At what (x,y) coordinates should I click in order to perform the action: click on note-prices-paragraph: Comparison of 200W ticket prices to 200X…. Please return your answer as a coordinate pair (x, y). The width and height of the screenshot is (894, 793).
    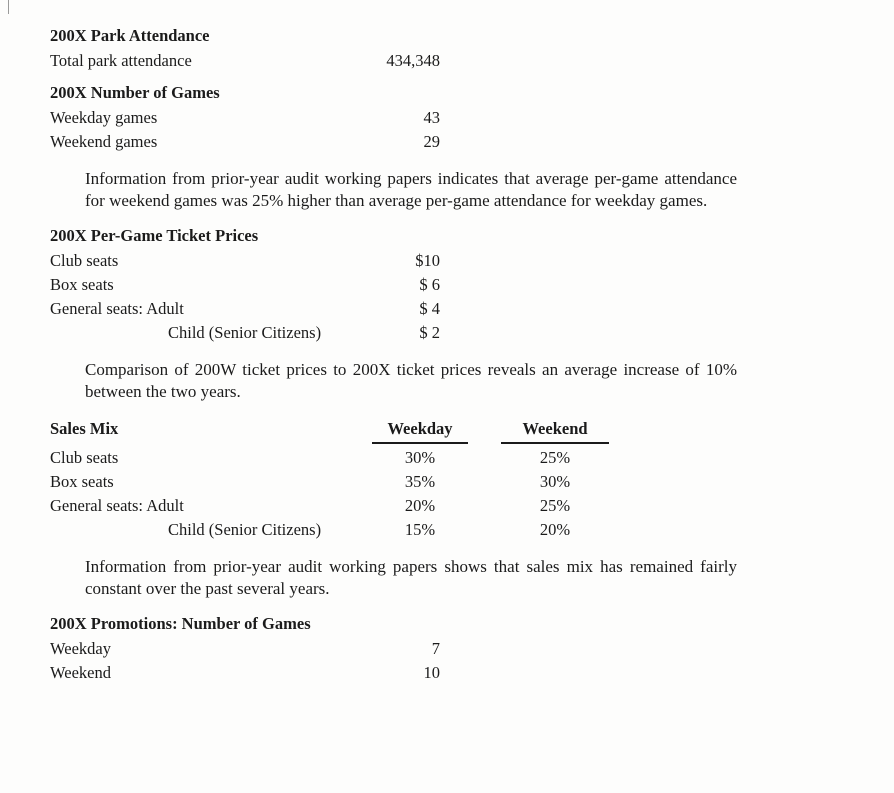
    Looking at the image, I should click on (411, 380).